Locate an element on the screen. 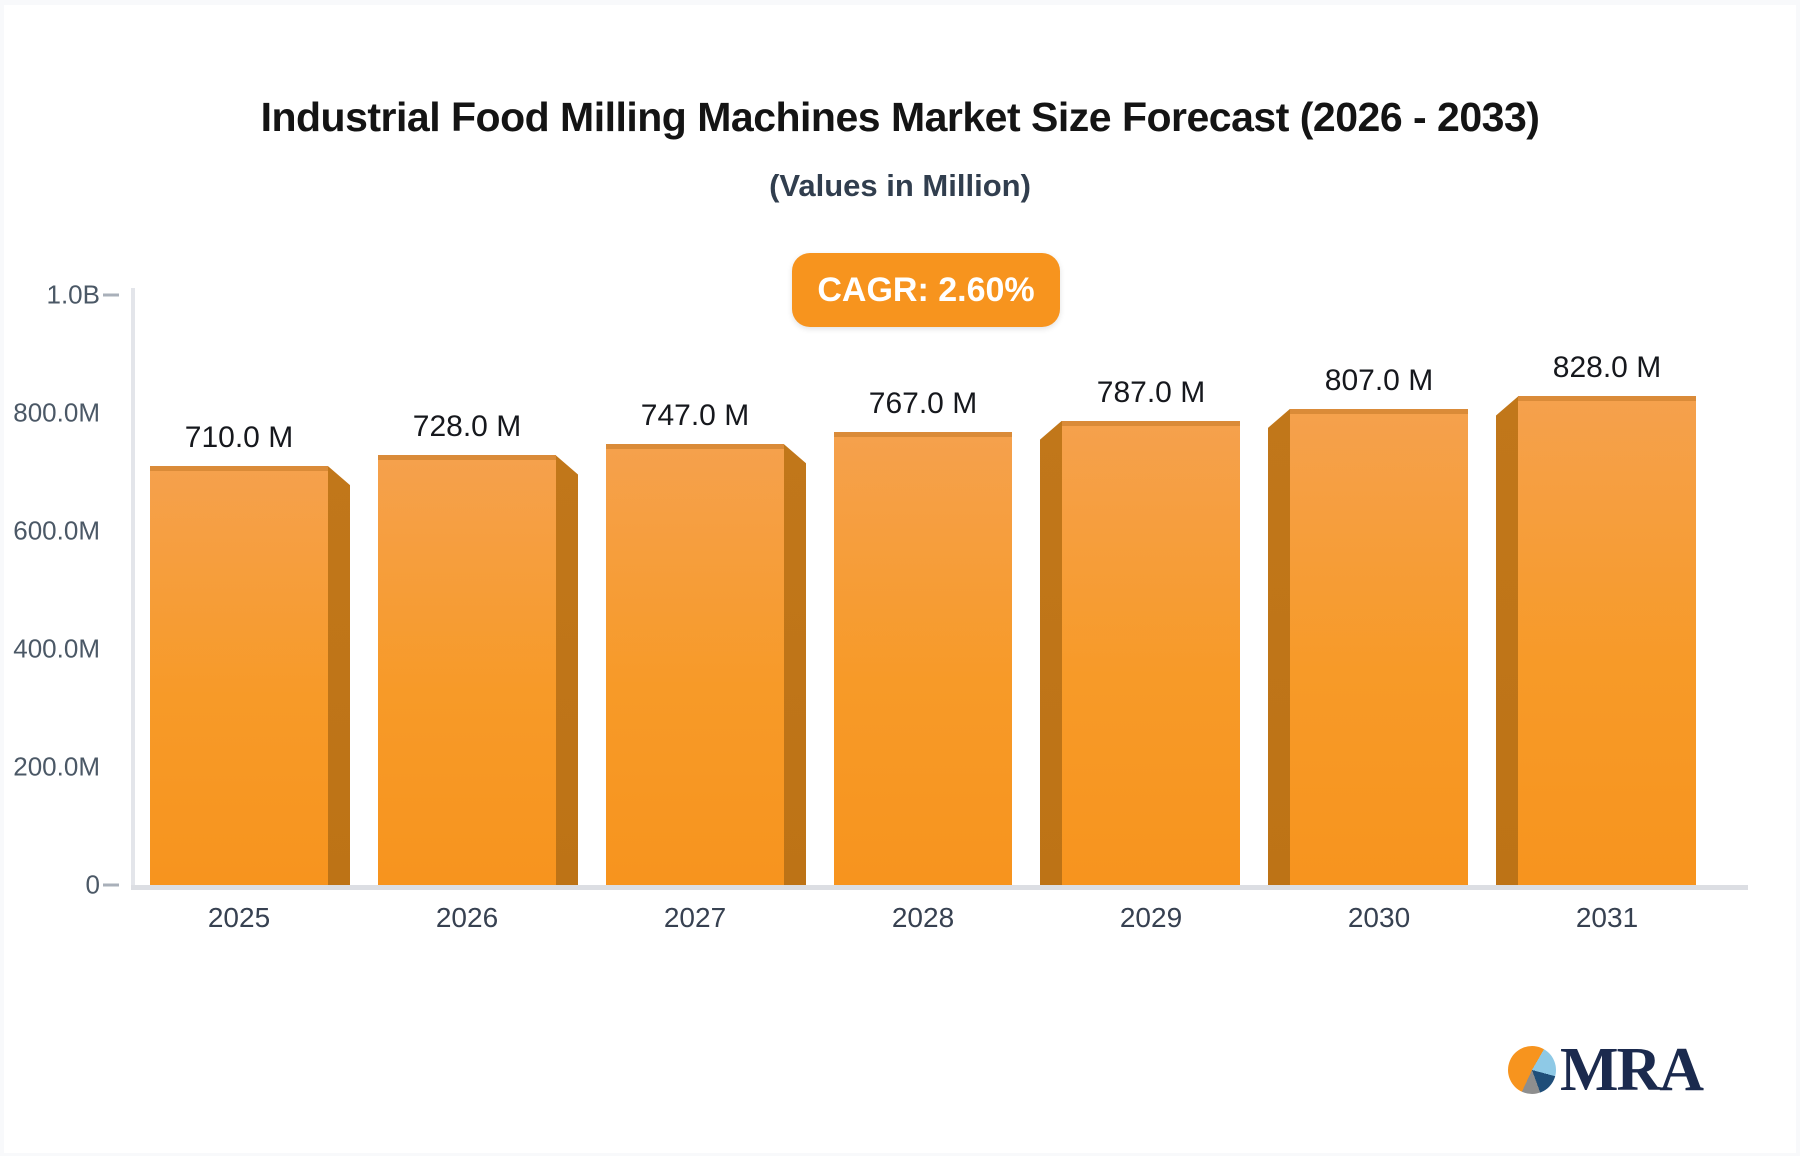 The width and height of the screenshot is (1800, 1156). x-axis-label-2027: 2027 is located at coordinates (695, 917).